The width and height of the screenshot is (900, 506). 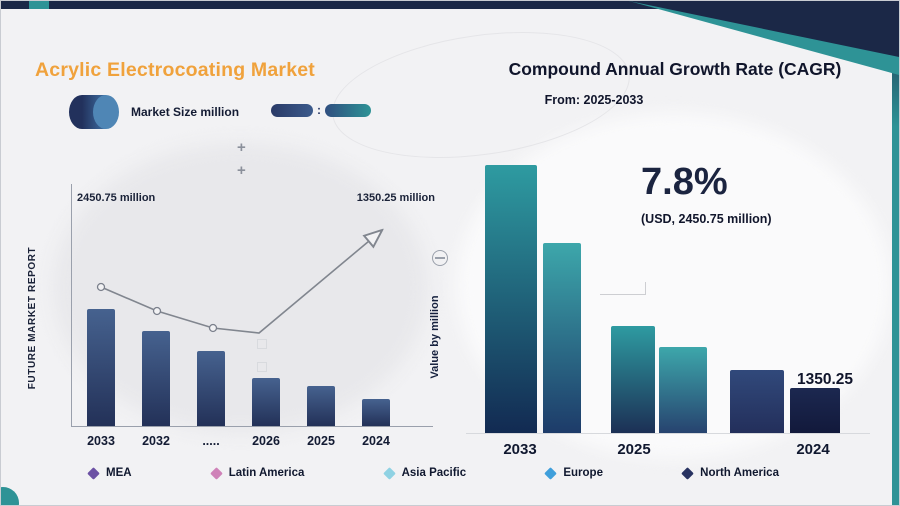 What do you see at coordinates (895, 253) in the screenshot?
I see `right-border-strip` at bounding box center [895, 253].